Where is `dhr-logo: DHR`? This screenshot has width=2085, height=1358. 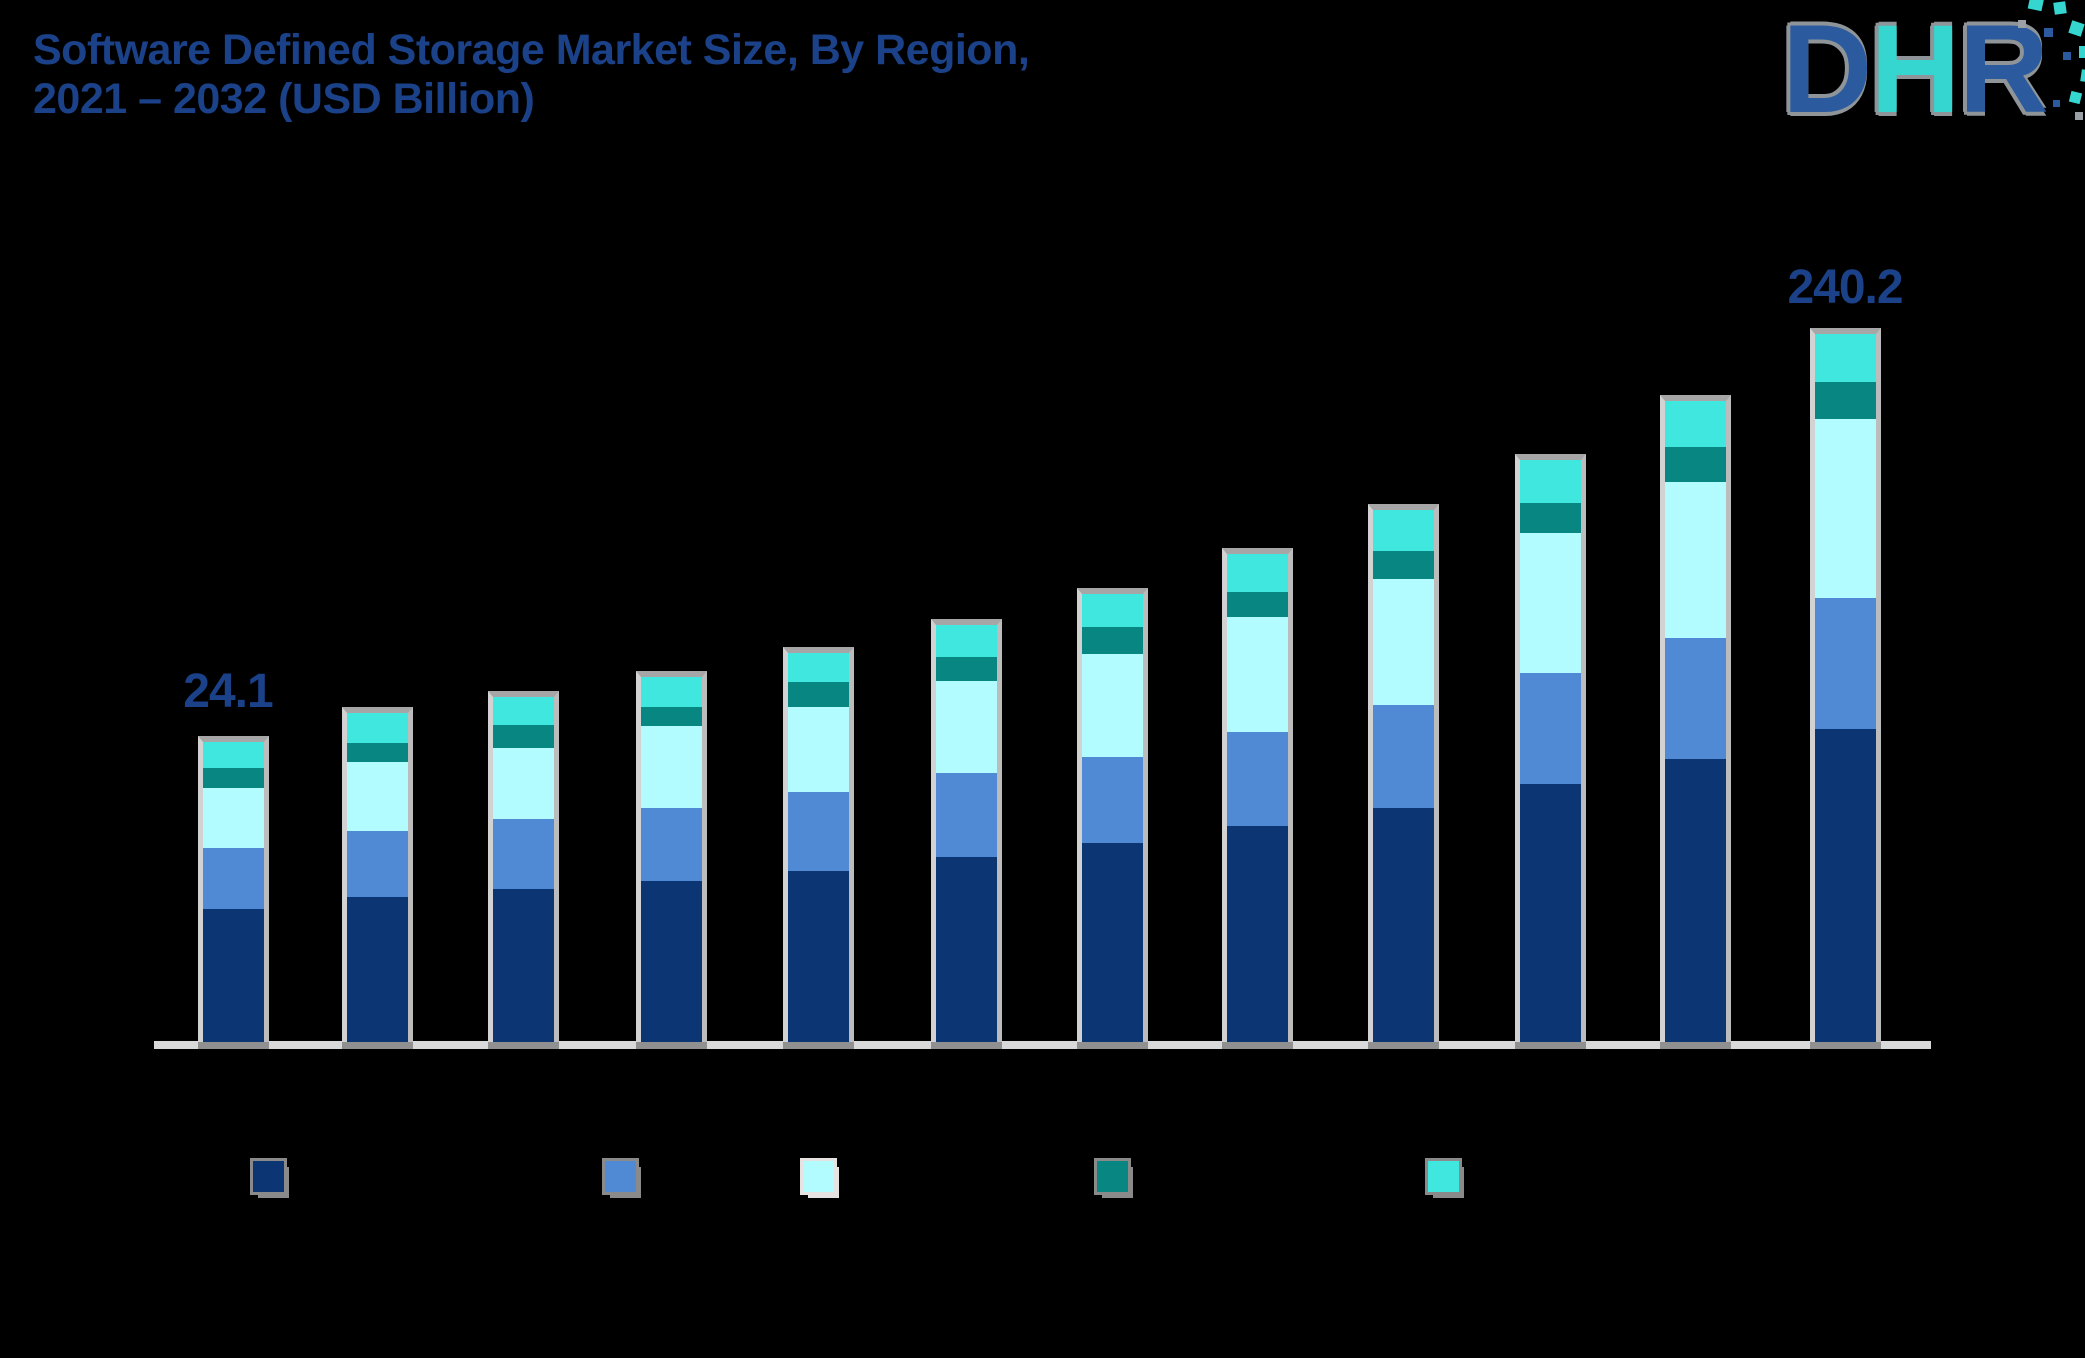
dhr-logo: DHR is located at coordinates (1933, 73).